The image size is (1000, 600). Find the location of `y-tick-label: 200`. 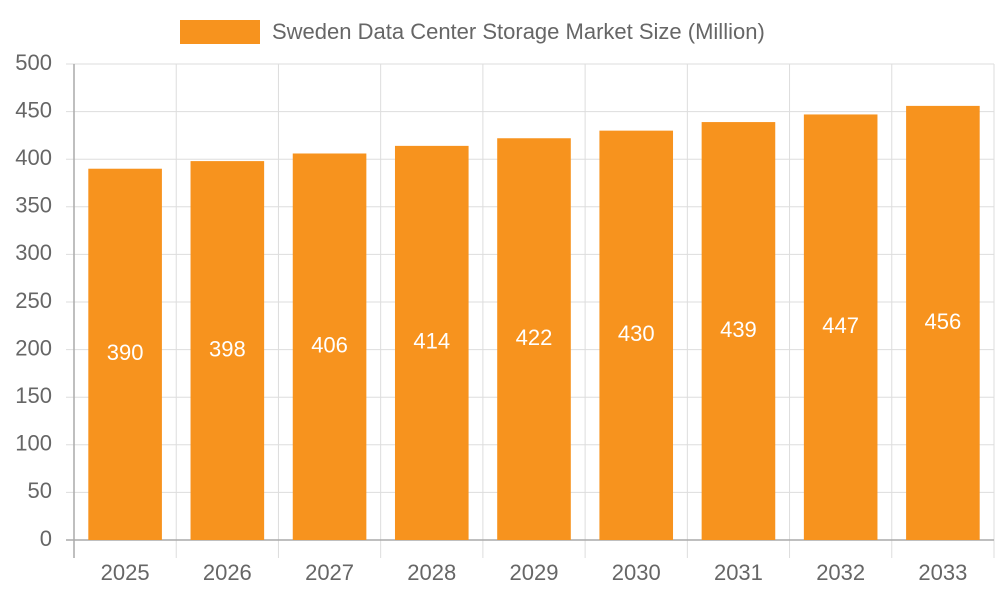

y-tick-label: 200 is located at coordinates (33, 347).